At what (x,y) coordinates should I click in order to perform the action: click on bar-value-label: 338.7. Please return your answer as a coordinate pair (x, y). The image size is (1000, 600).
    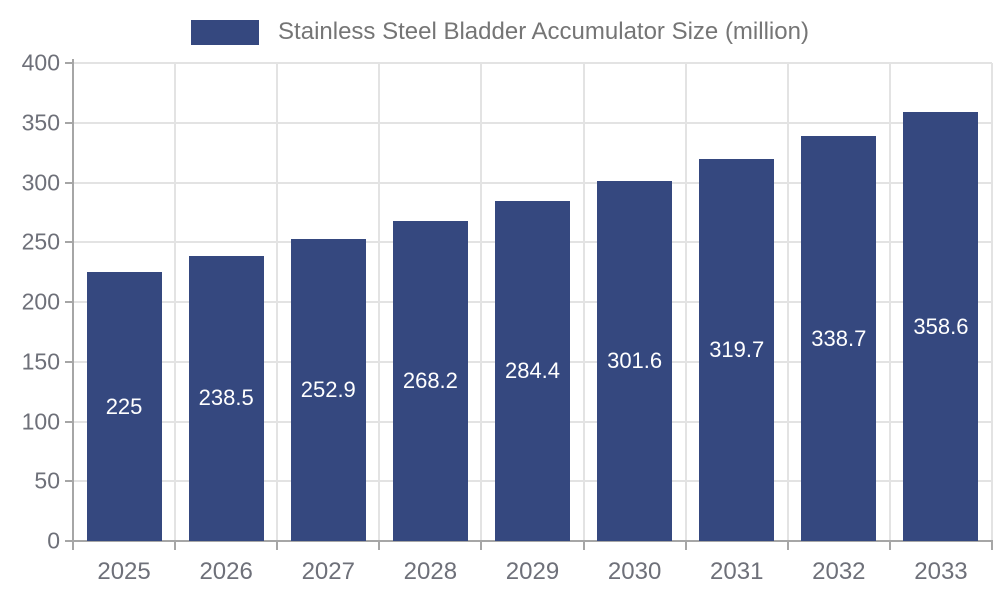
    Looking at the image, I should click on (839, 338).